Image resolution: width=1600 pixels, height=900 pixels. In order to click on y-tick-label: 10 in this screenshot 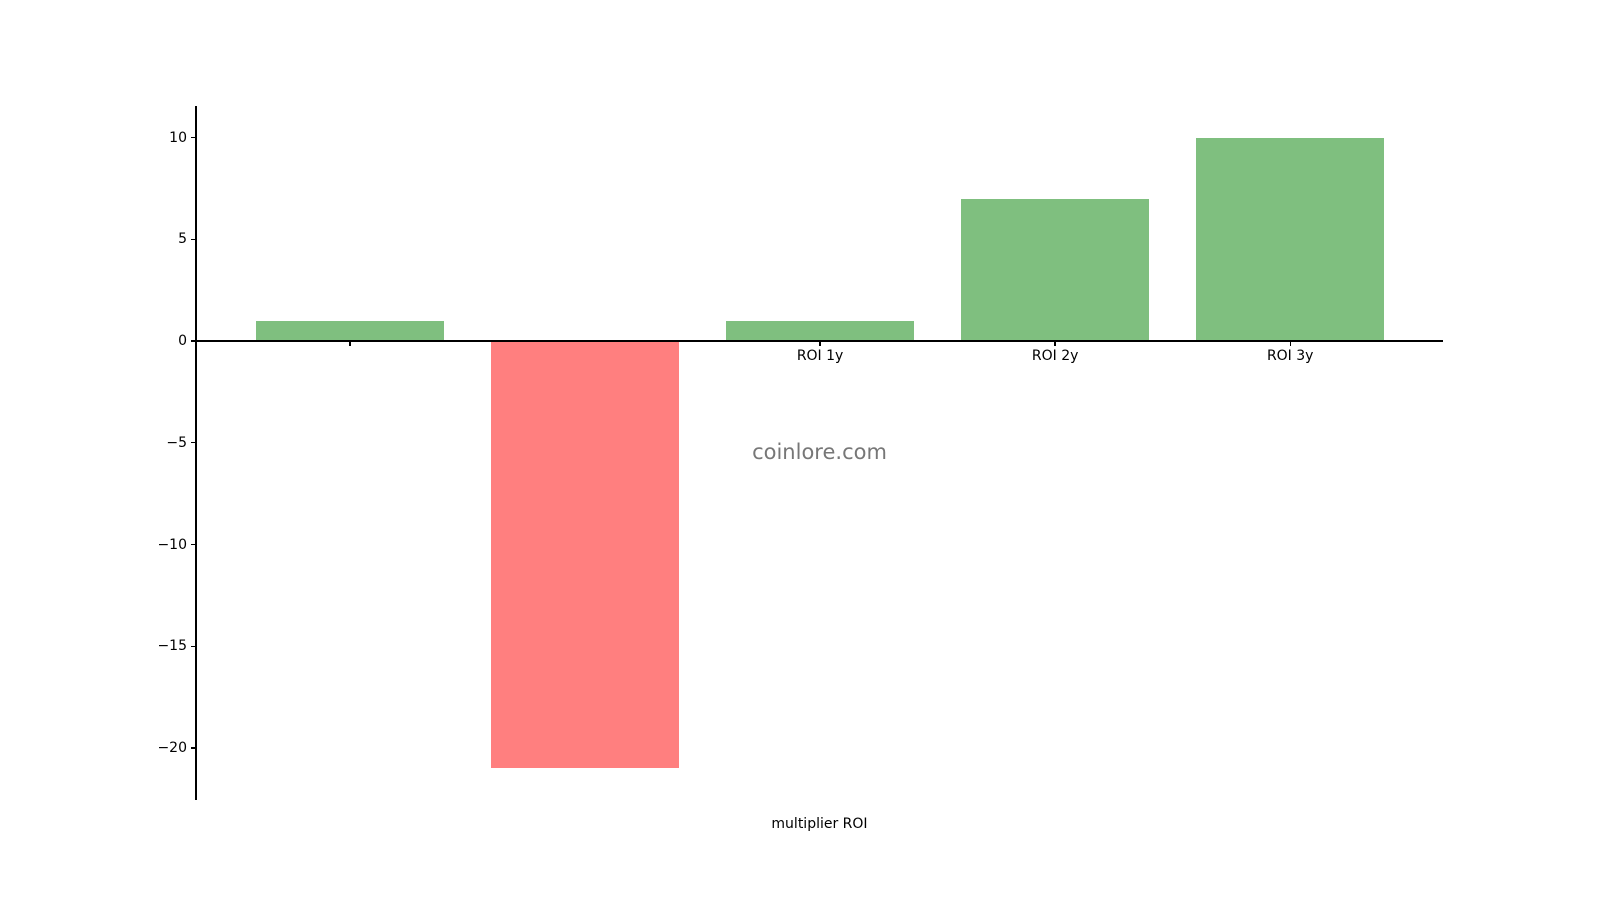, I will do `click(178, 137)`.